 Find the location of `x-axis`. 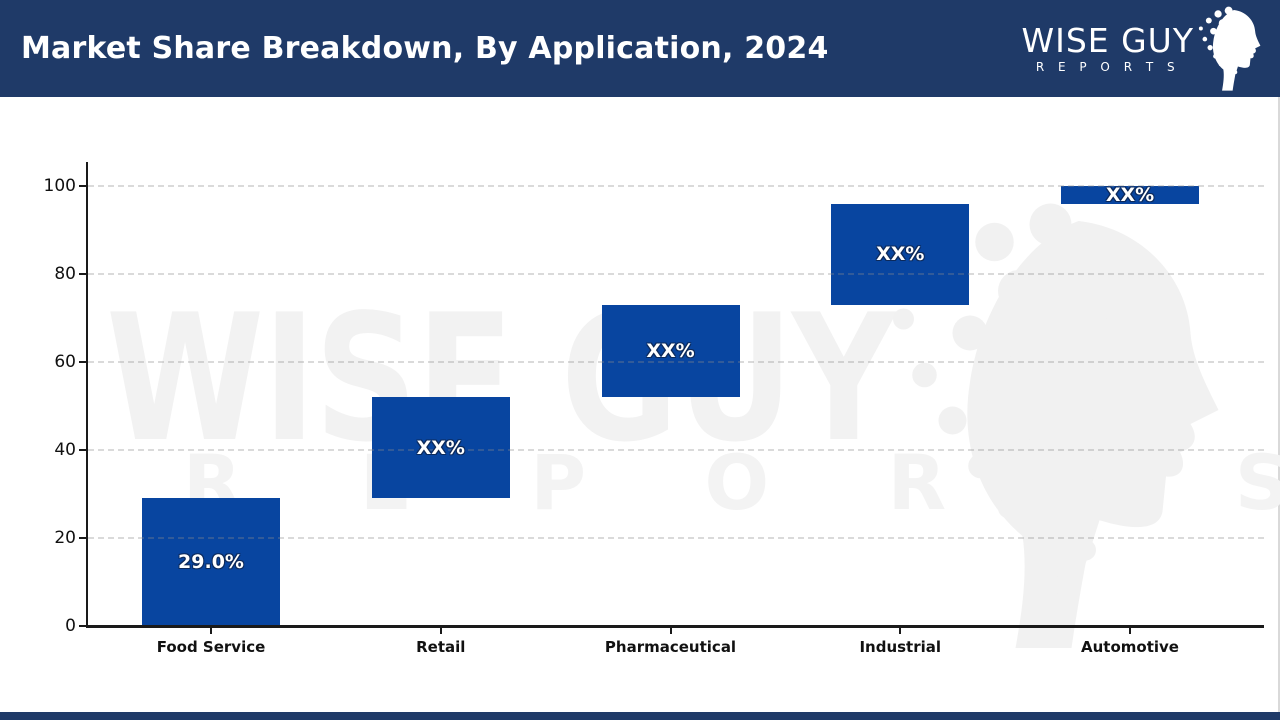

x-axis is located at coordinates (675, 626).